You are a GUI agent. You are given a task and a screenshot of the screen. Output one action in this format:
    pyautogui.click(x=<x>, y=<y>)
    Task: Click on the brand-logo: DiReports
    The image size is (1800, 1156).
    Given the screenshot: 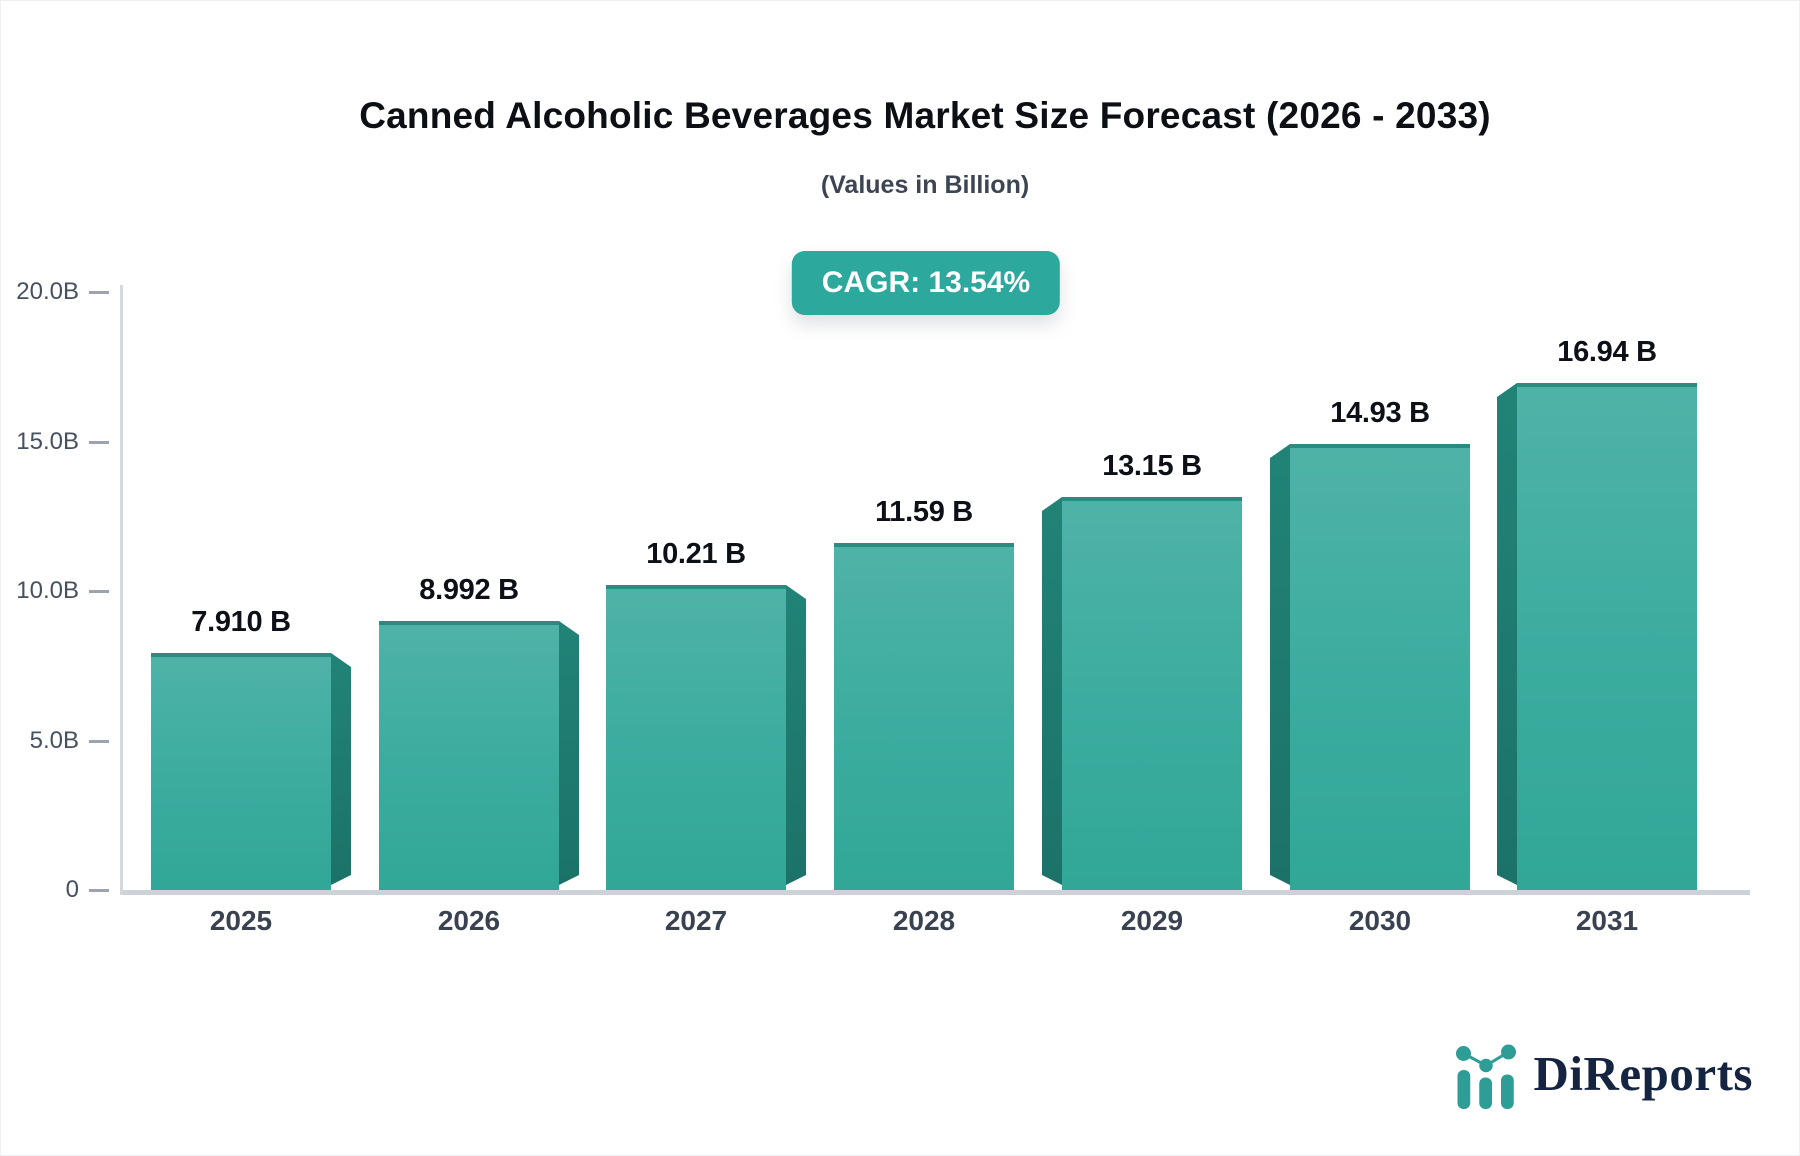 What is the action you would take?
    pyautogui.click(x=1603, y=1073)
    